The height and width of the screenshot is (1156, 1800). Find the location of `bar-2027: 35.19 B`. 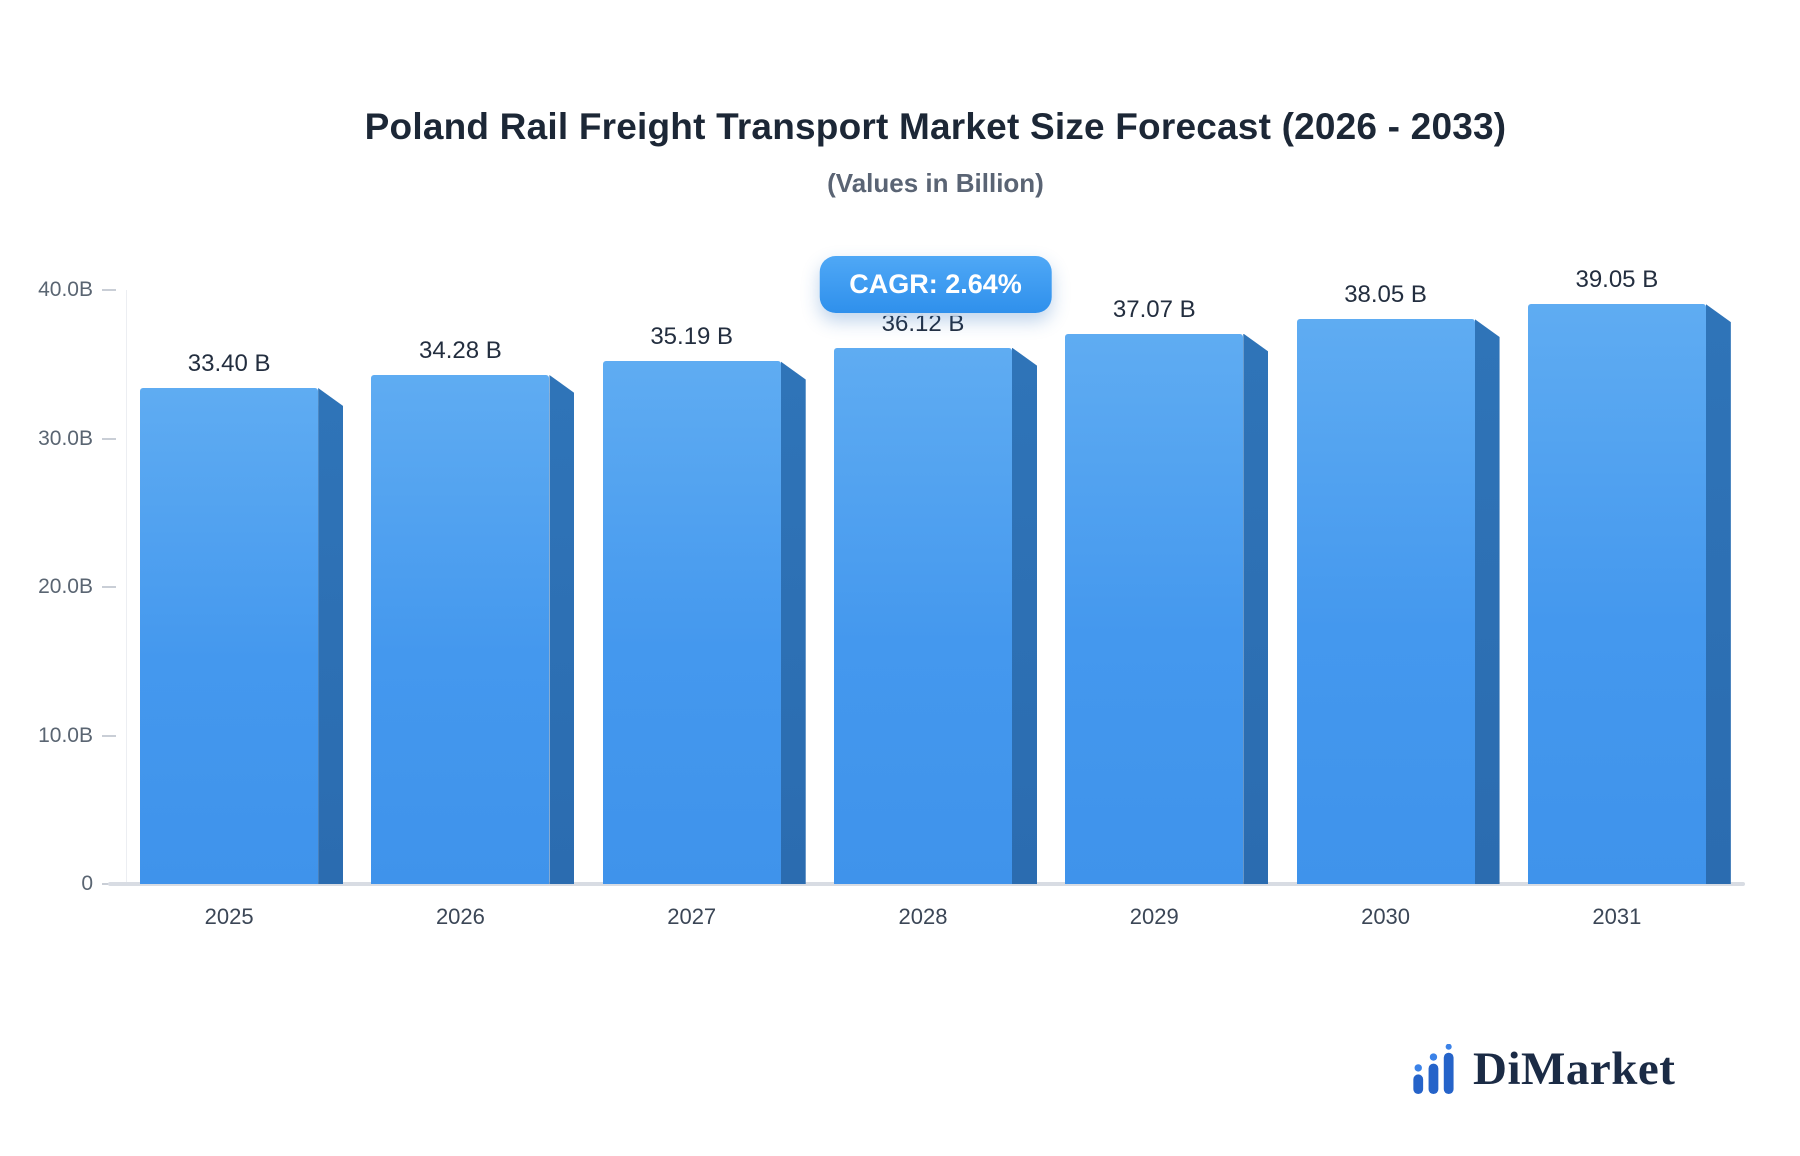

bar-2027: 35.19 B is located at coordinates (704, 603).